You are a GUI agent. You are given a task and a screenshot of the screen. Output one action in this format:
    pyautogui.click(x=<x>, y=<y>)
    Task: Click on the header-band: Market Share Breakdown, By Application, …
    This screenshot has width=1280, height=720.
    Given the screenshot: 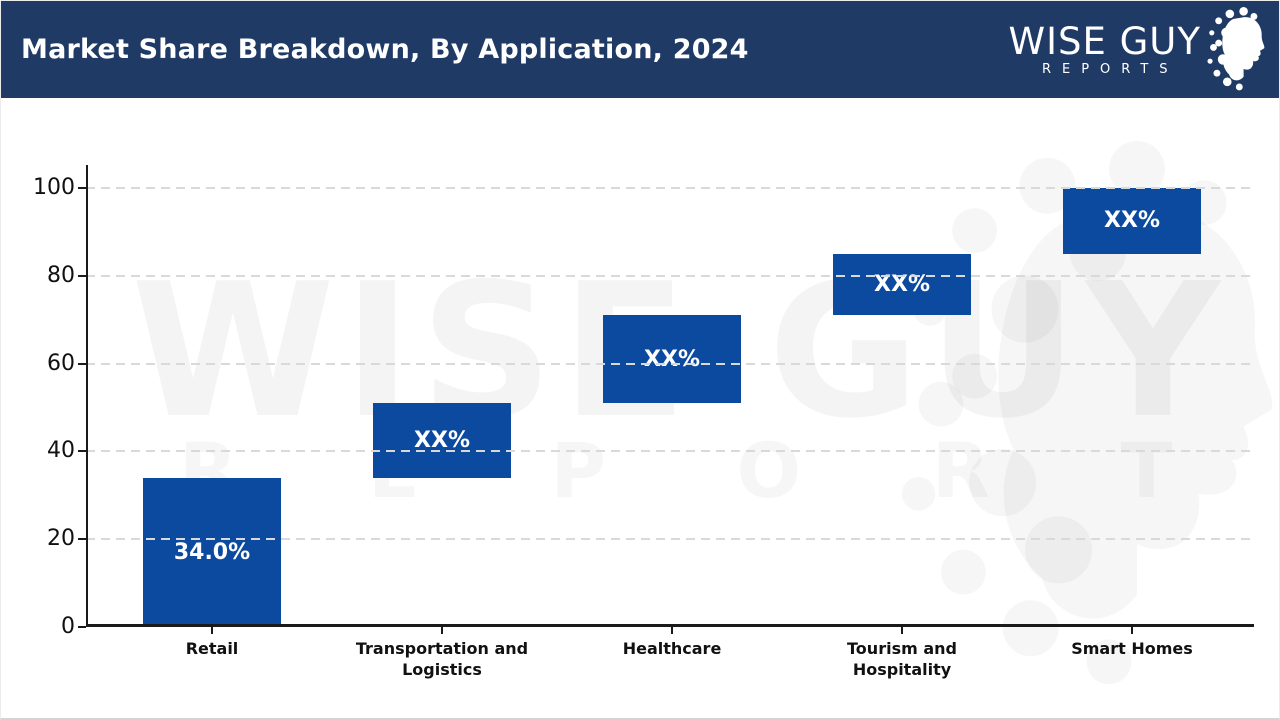 What is the action you would take?
    pyautogui.click(x=640, y=49)
    